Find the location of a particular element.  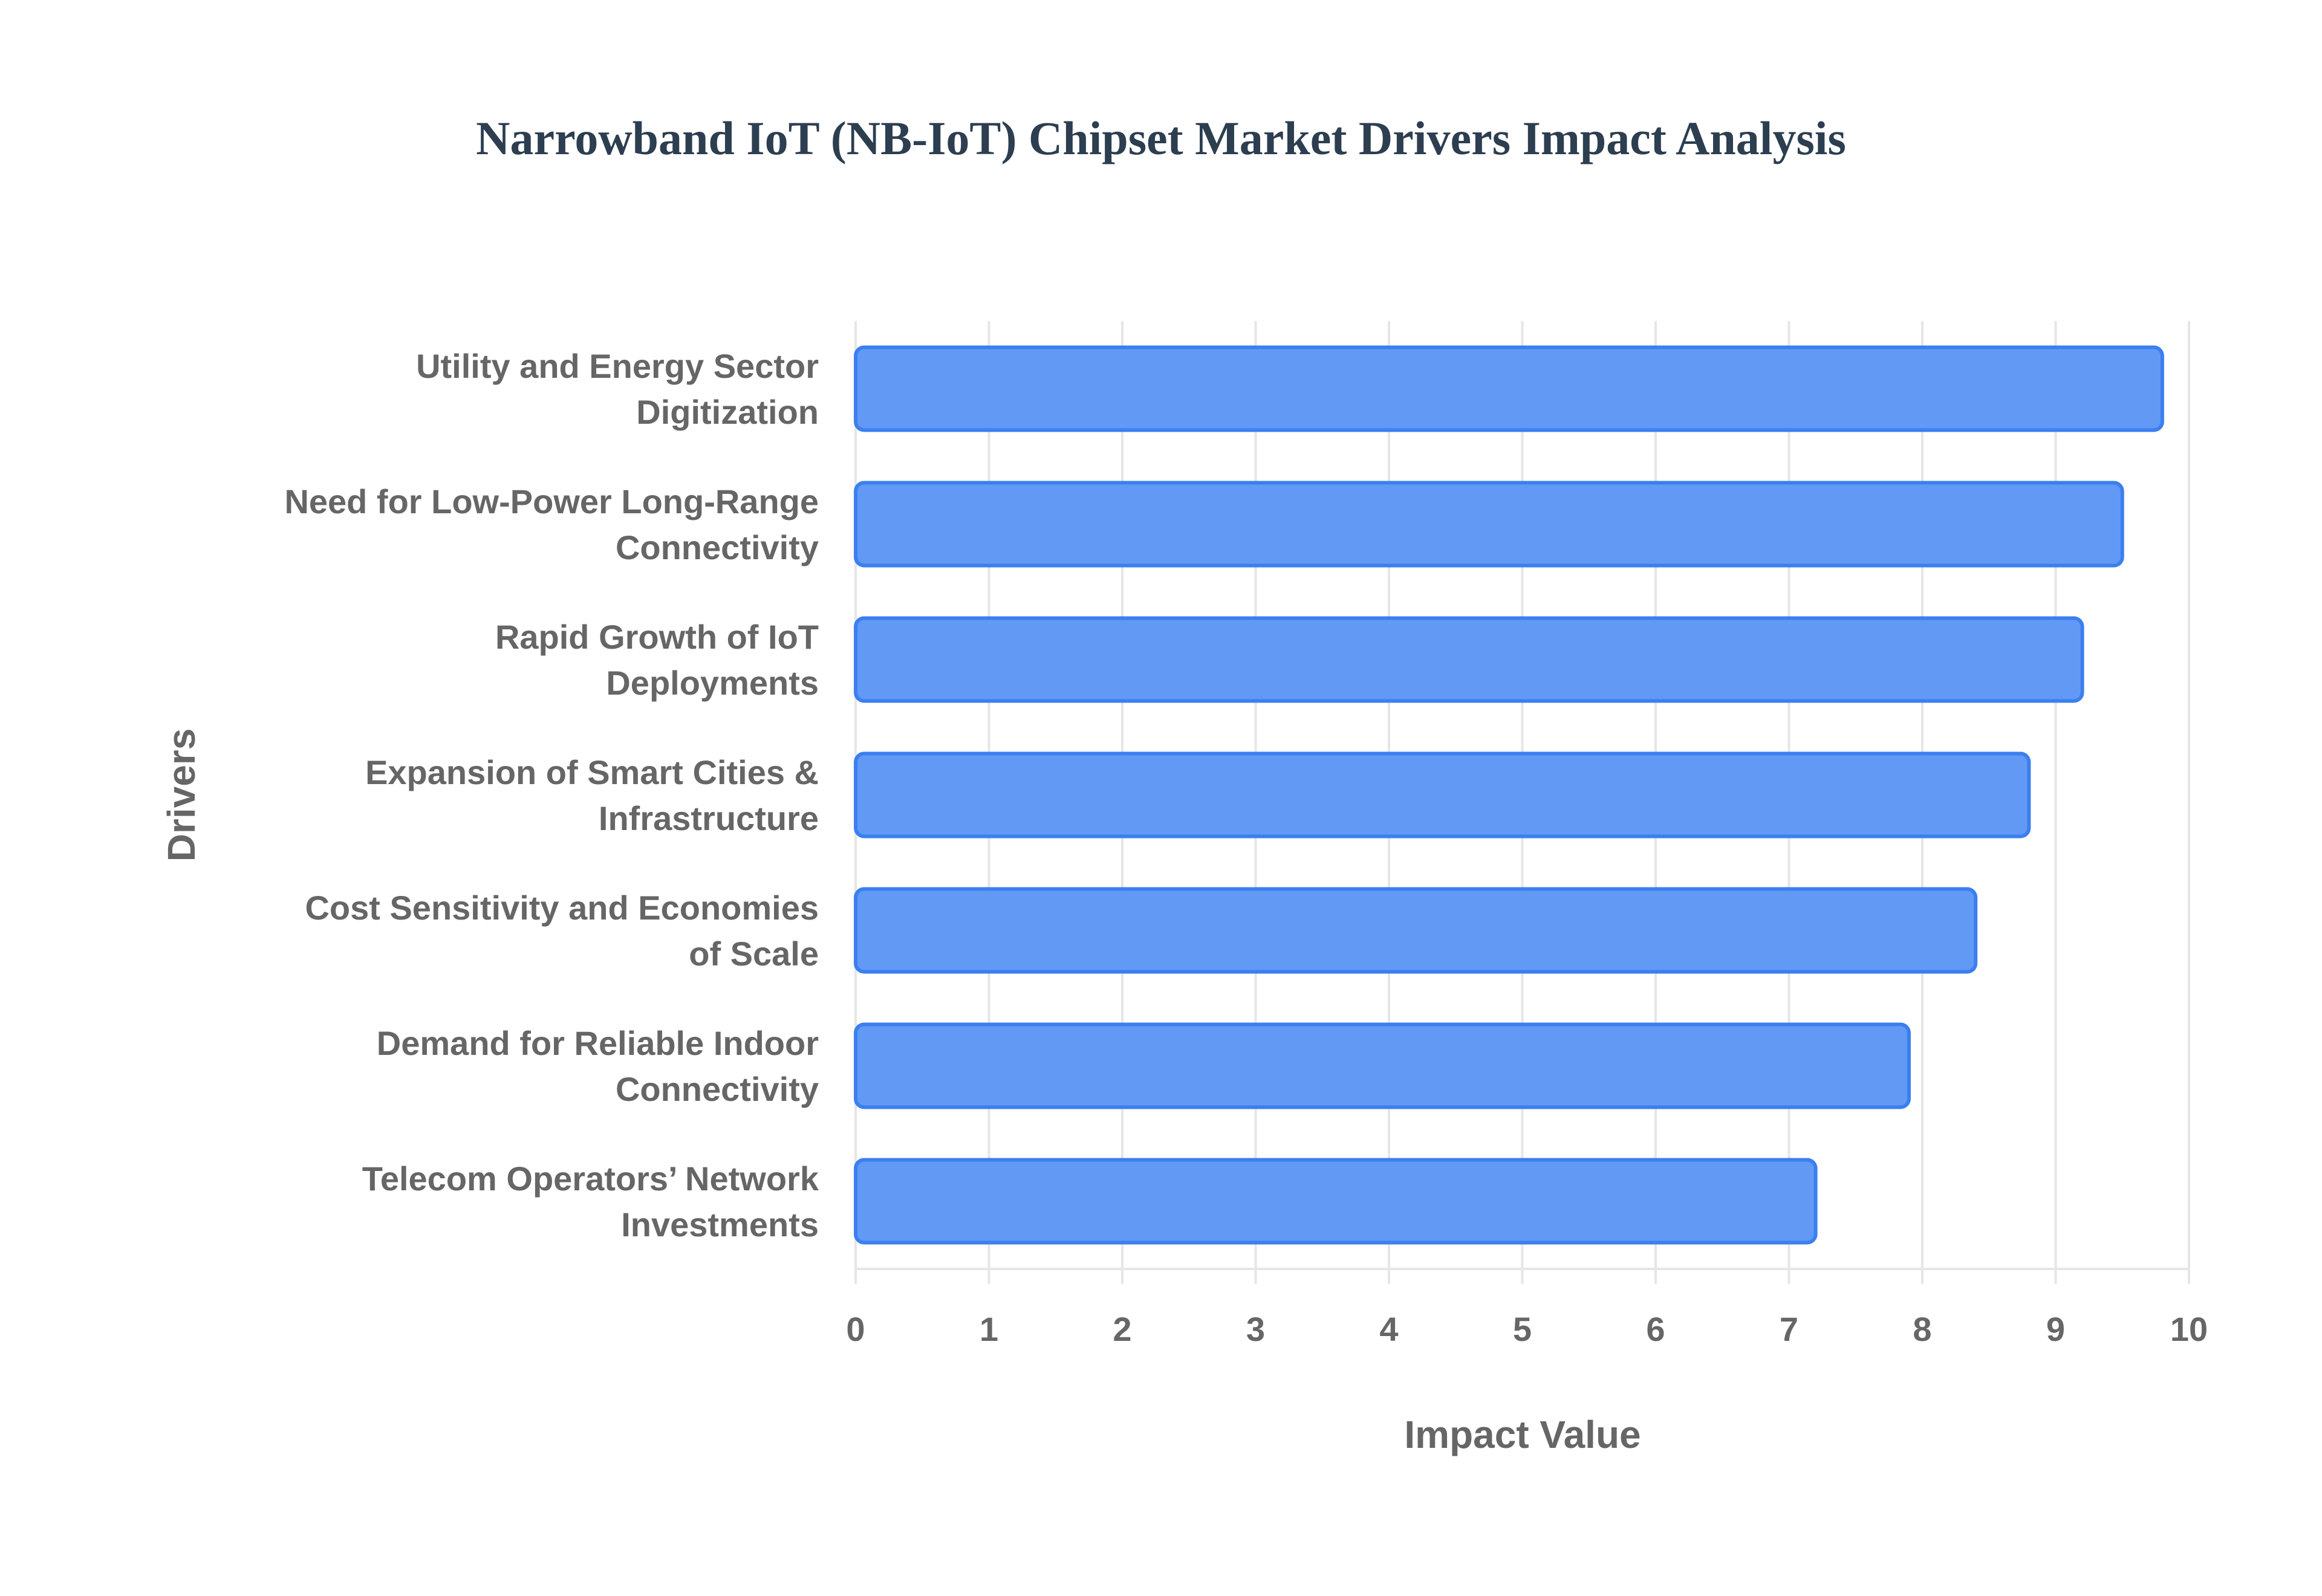

x-tick-label: 6 is located at coordinates (1656, 1329).